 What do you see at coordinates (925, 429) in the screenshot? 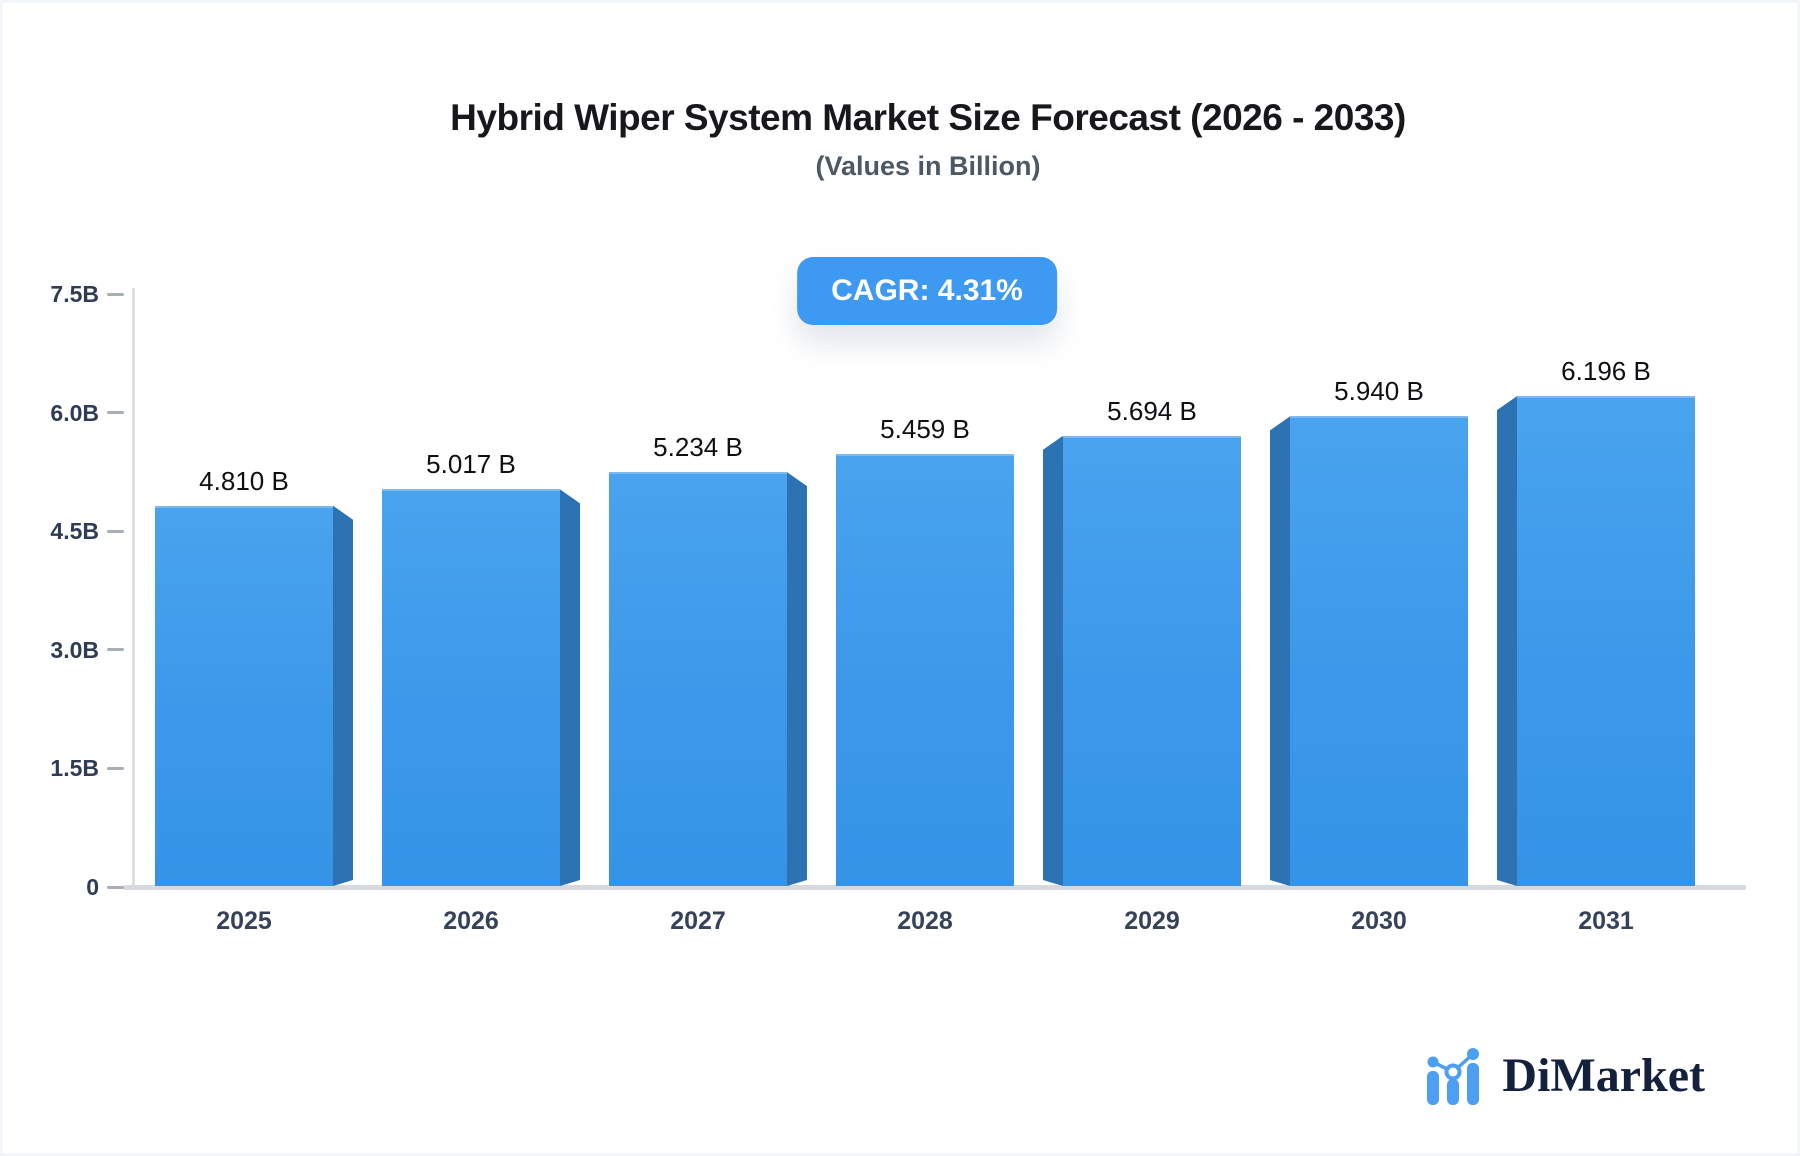
I see `bar-value-label: 5.459 B` at bounding box center [925, 429].